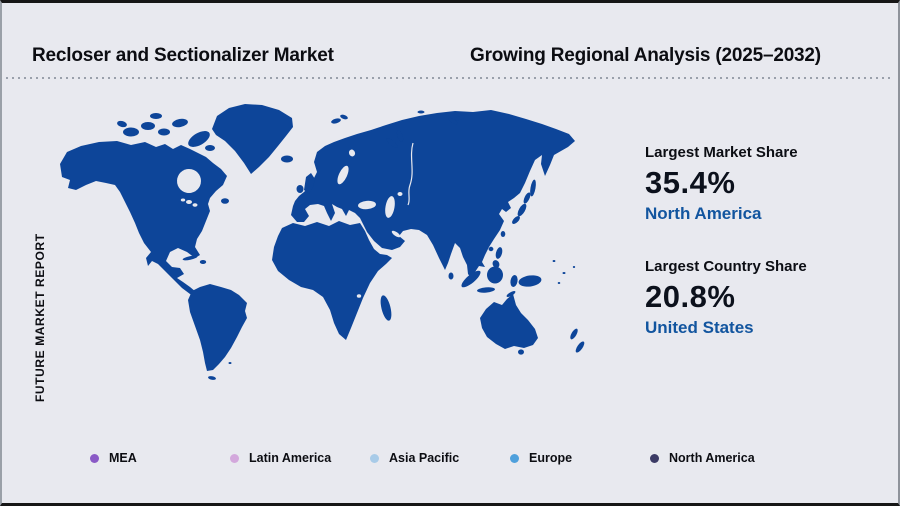 This screenshot has width=900, height=506. Describe the element at coordinates (40, 318) in the screenshot. I see `brand-vertical-text: FUTURE MARKET REPORT` at that location.